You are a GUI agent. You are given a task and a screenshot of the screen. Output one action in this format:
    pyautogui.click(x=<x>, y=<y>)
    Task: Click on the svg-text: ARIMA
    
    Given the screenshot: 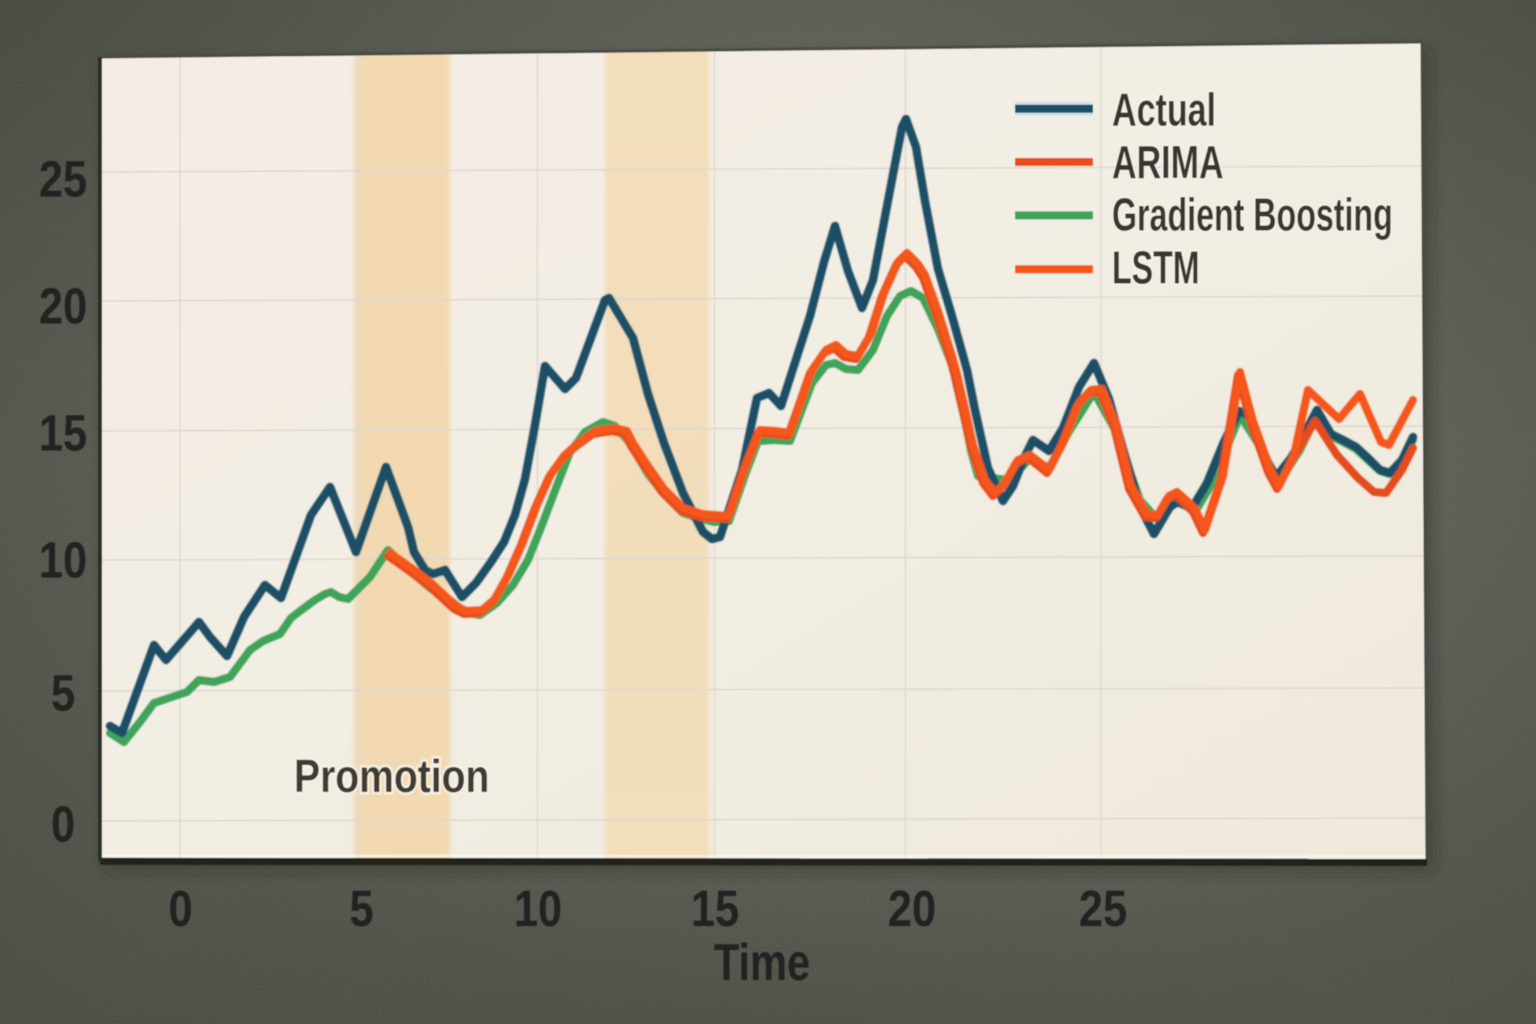 What is the action you would take?
    pyautogui.click(x=1168, y=162)
    